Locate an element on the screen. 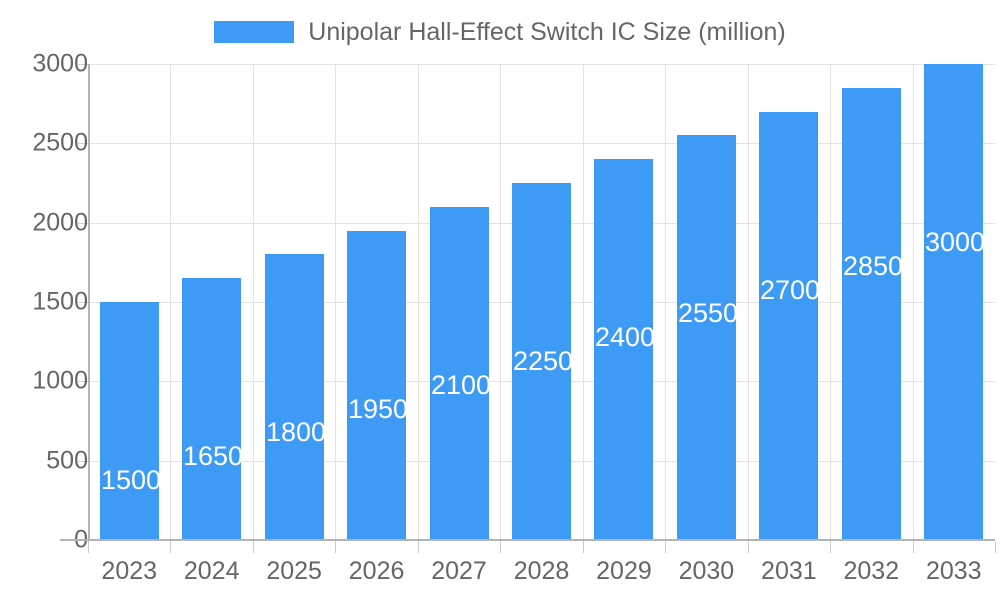 This screenshot has height=600, width=1000. bar-value-label: 2250 is located at coordinates (543, 361).